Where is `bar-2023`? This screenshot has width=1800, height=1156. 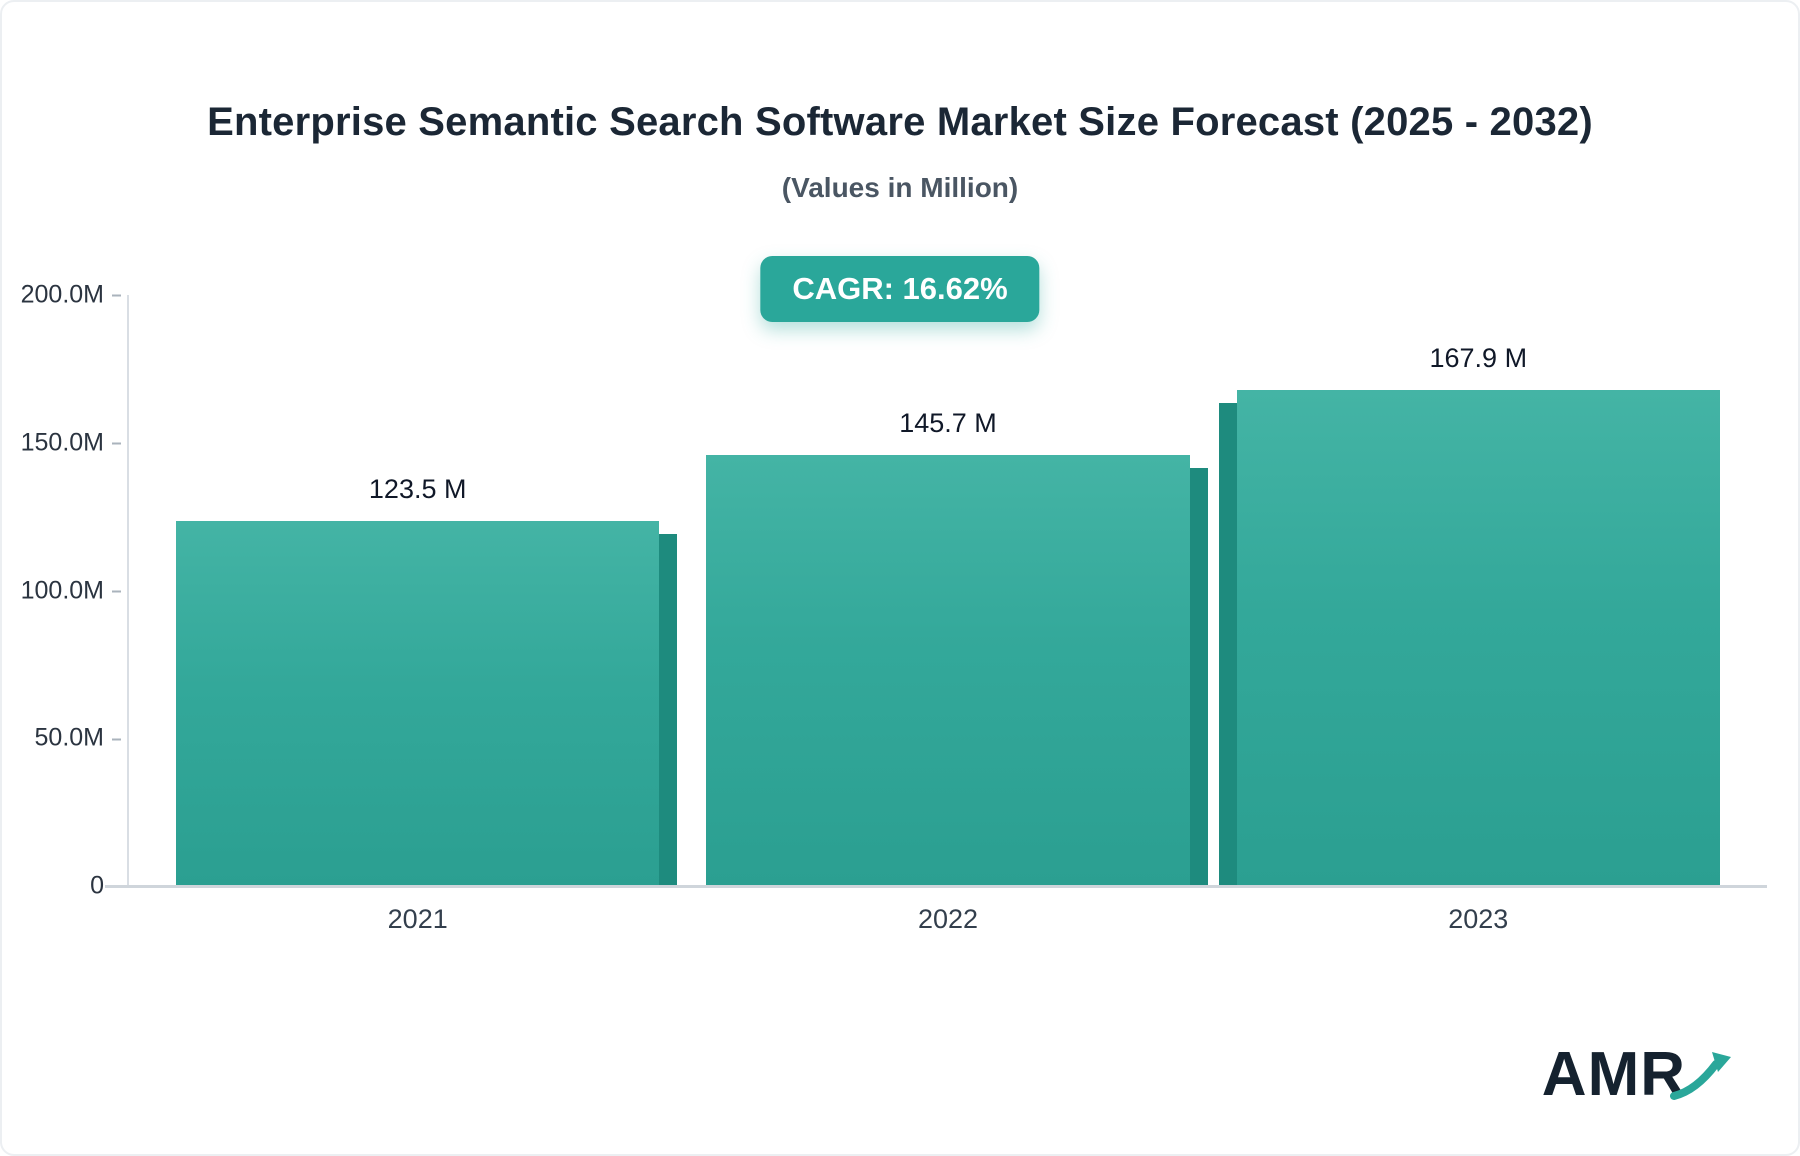 bar-2023 is located at coordinates (1469, 638).